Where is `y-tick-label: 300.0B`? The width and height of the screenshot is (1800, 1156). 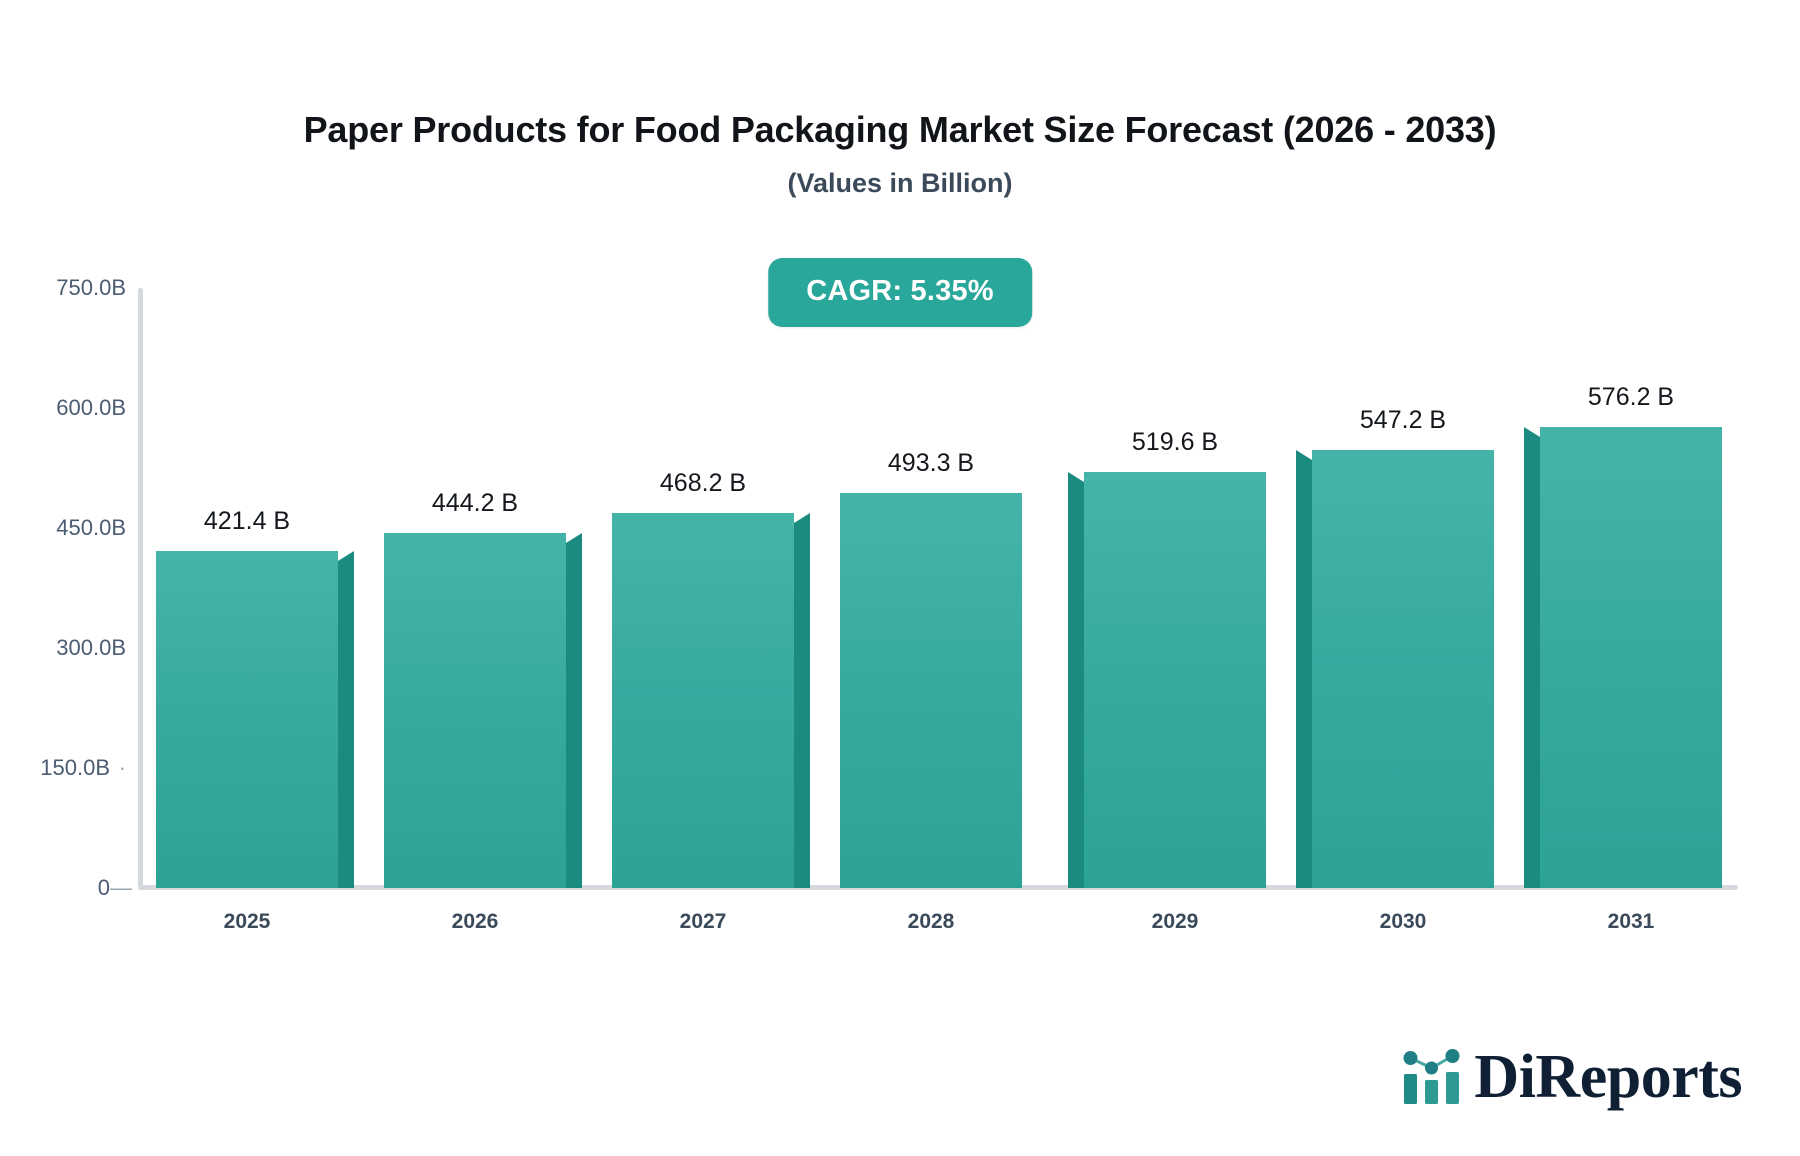
y-tick-label: 300.0B is located at coordinates (91, 647).